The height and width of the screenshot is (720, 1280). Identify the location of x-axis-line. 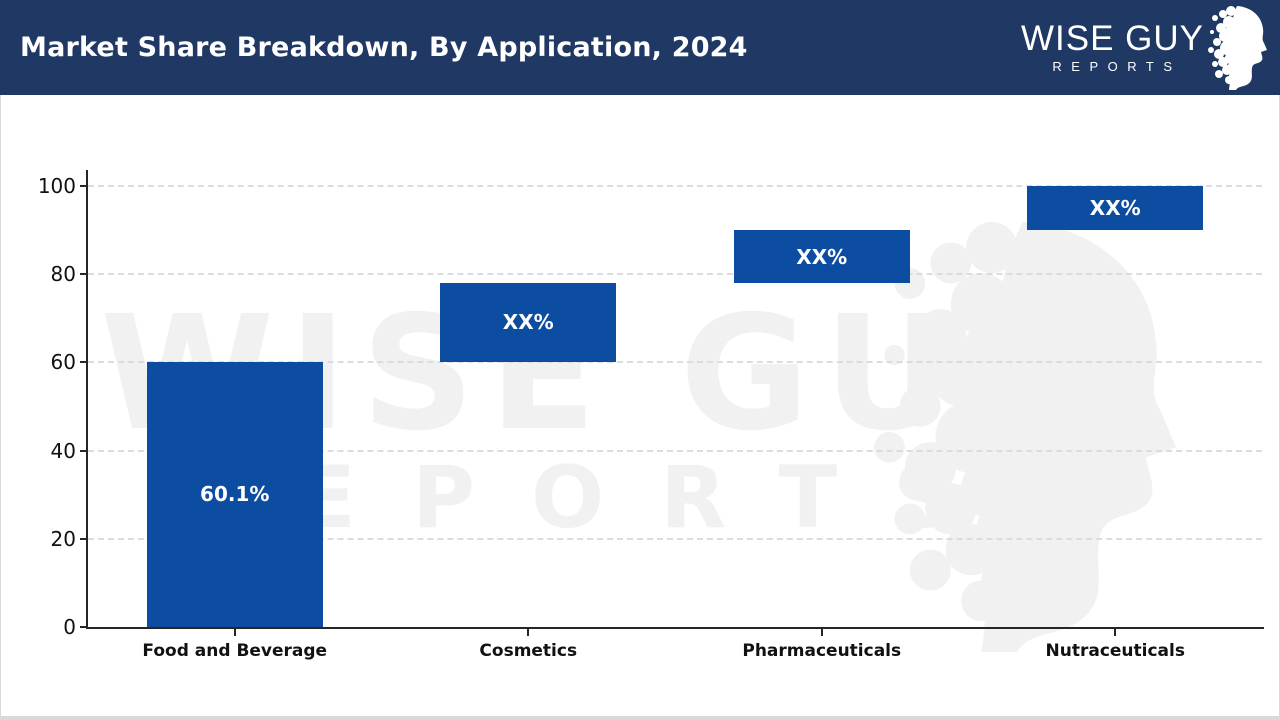
(675, 628).